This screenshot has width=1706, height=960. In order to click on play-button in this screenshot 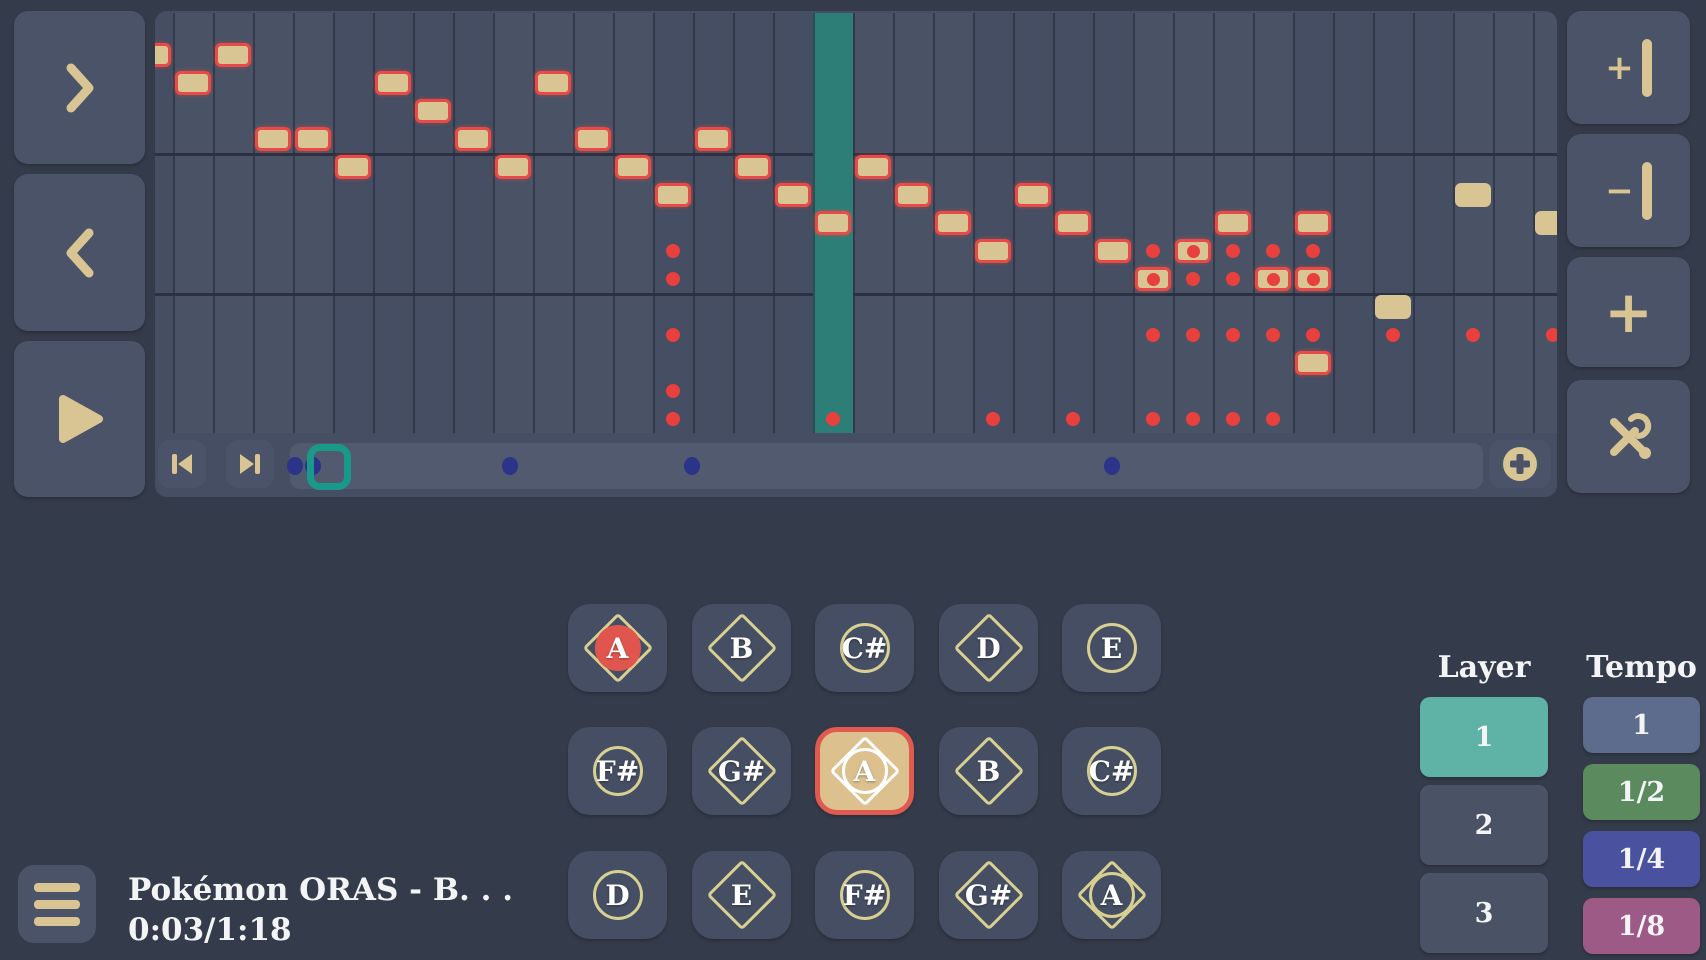, I will do `click(79, 419)`.